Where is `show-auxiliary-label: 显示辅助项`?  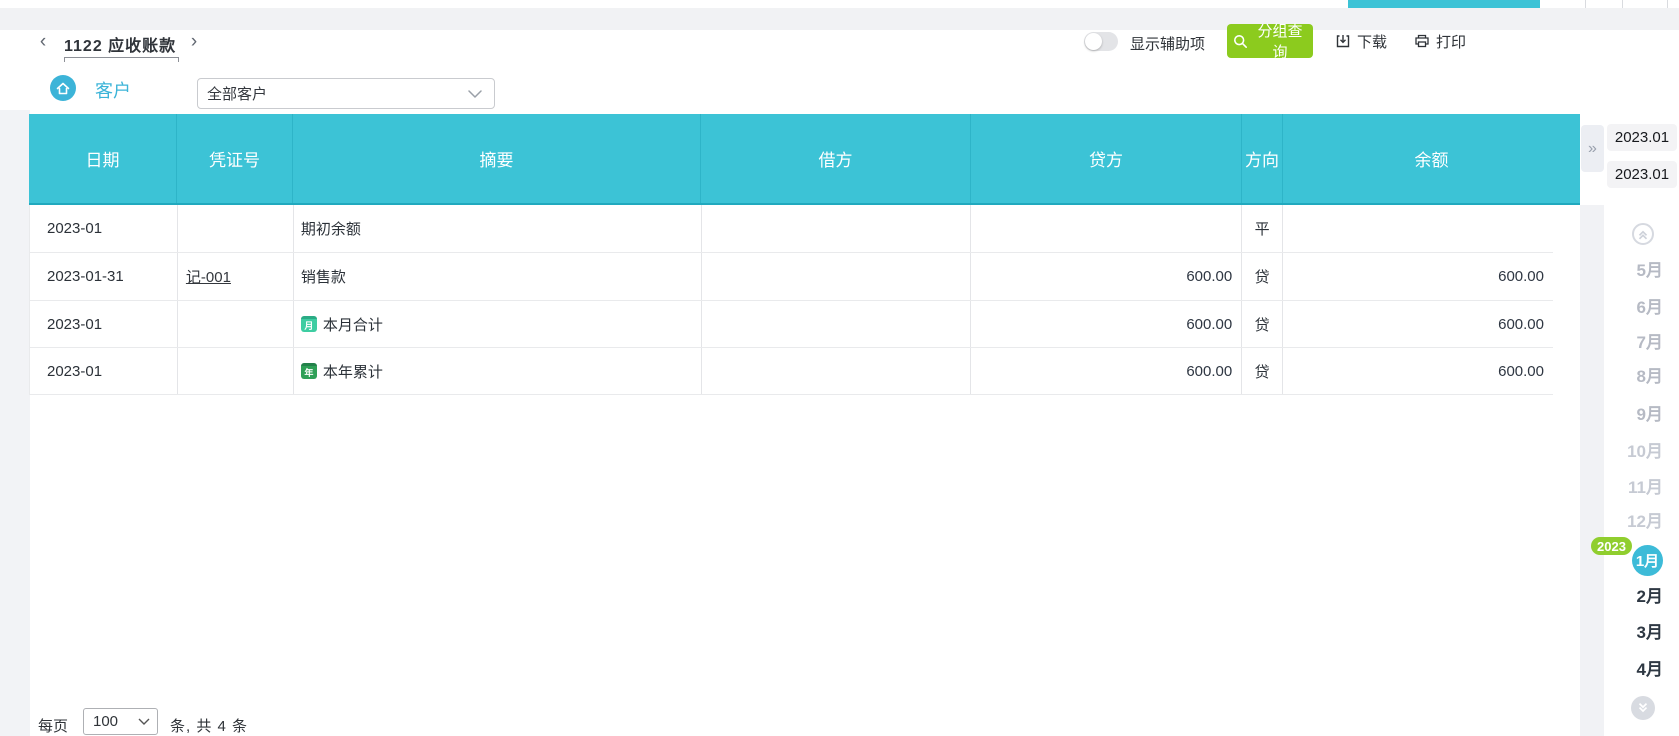
show-auxiliary-label: 显示辅助项 is located at coordinates (1168, 44).